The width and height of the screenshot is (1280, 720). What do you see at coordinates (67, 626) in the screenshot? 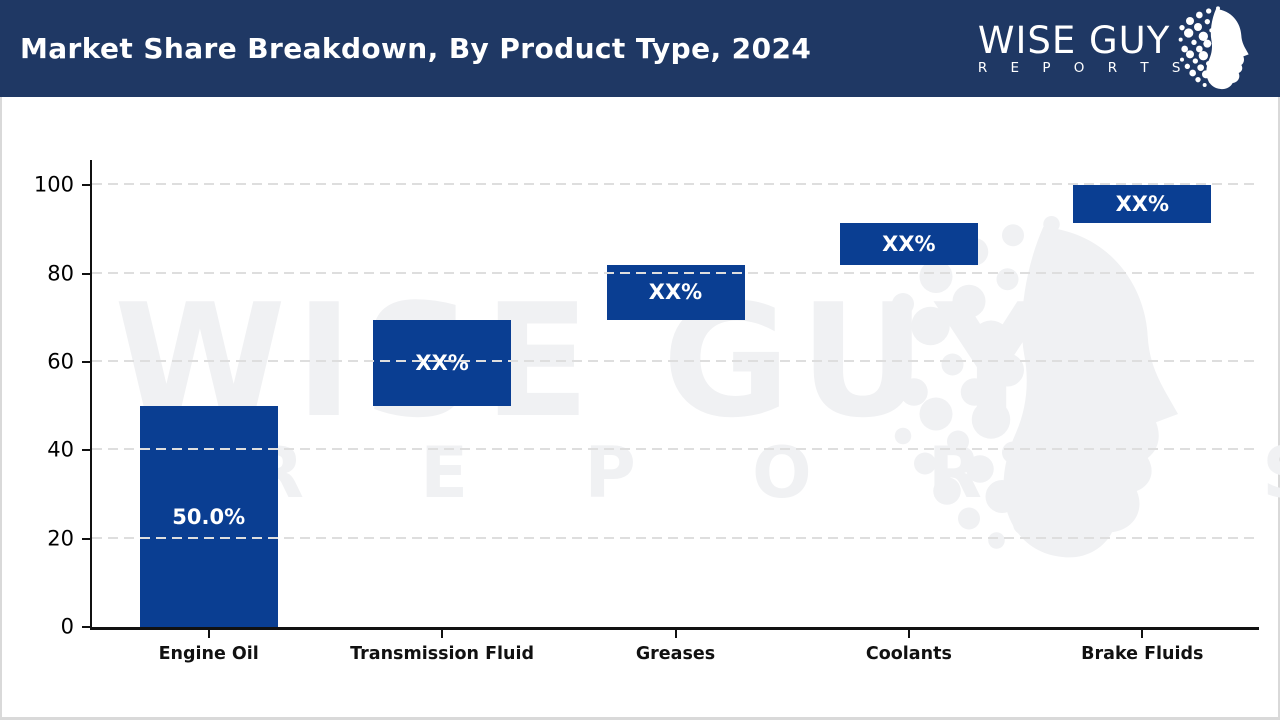
I see `y-tick-label-0: 0` at bounding box center [67, 626].